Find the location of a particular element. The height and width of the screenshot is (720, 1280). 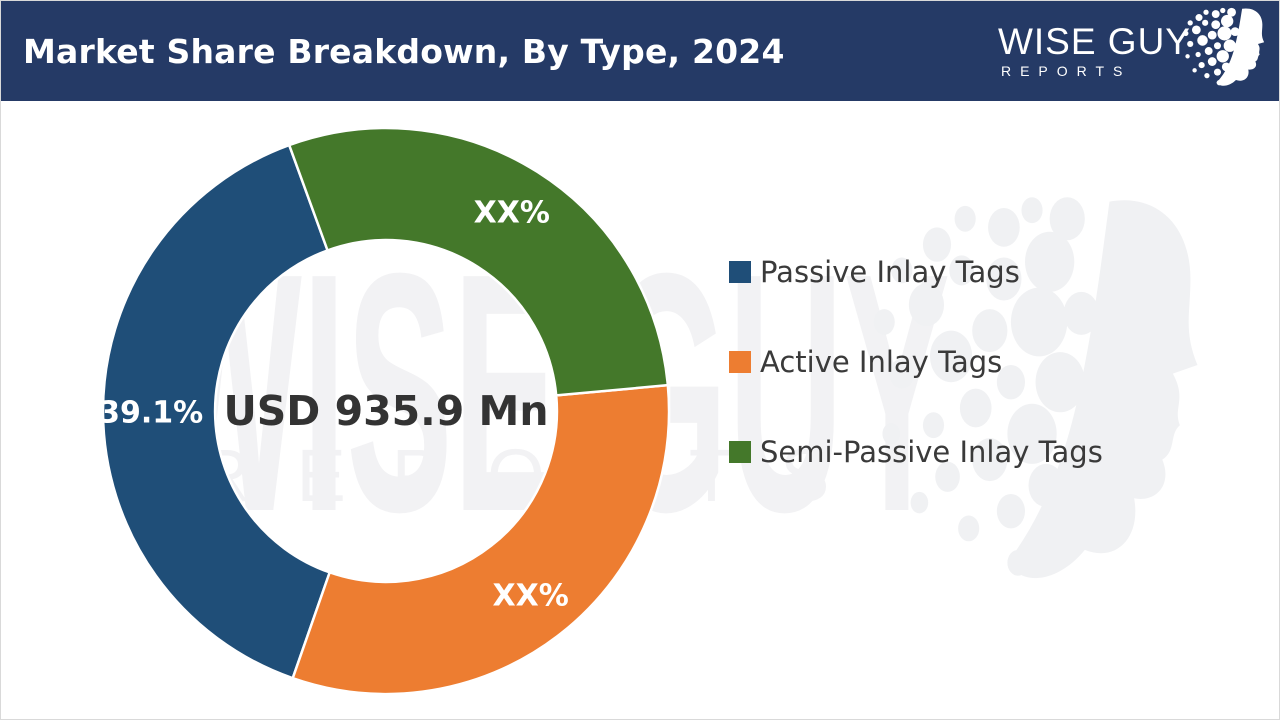

brand-logo: WISE GUY REPORTS is located at coordinates (1131, 51).